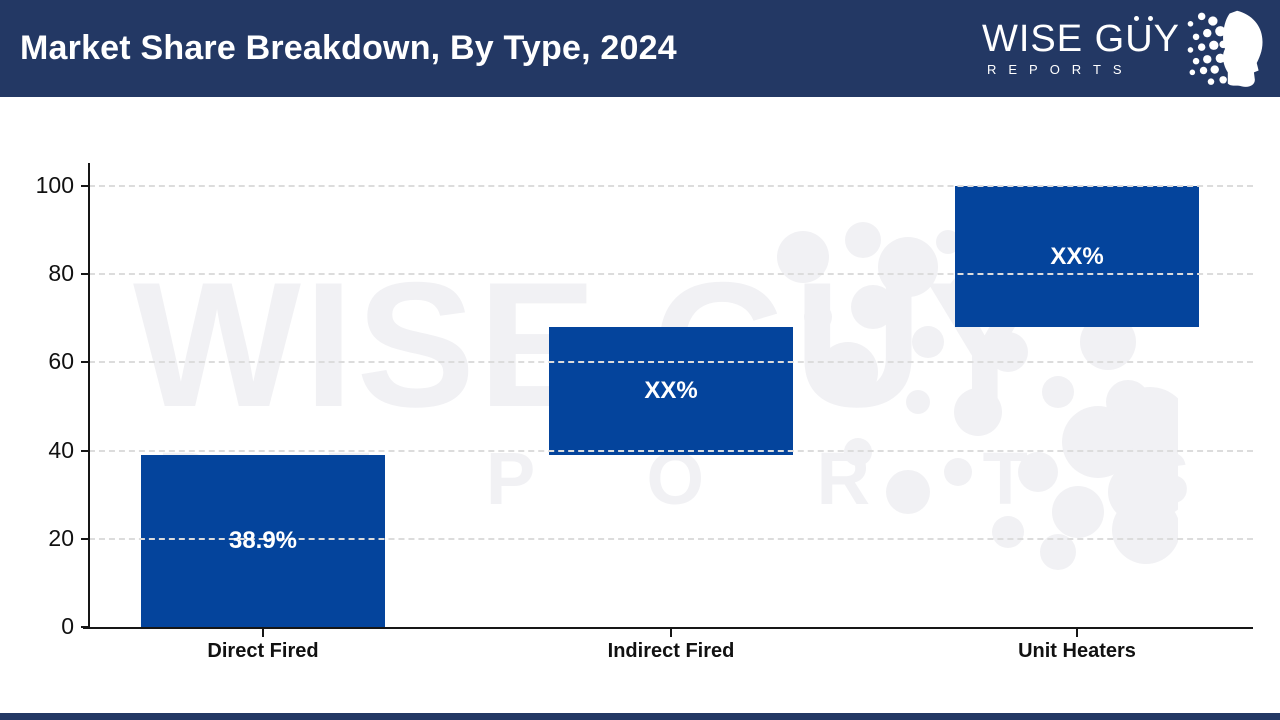 Image resolution: width=1280 pixels, height=720 pixels. I want to click on x-axis, so click(668, 628).